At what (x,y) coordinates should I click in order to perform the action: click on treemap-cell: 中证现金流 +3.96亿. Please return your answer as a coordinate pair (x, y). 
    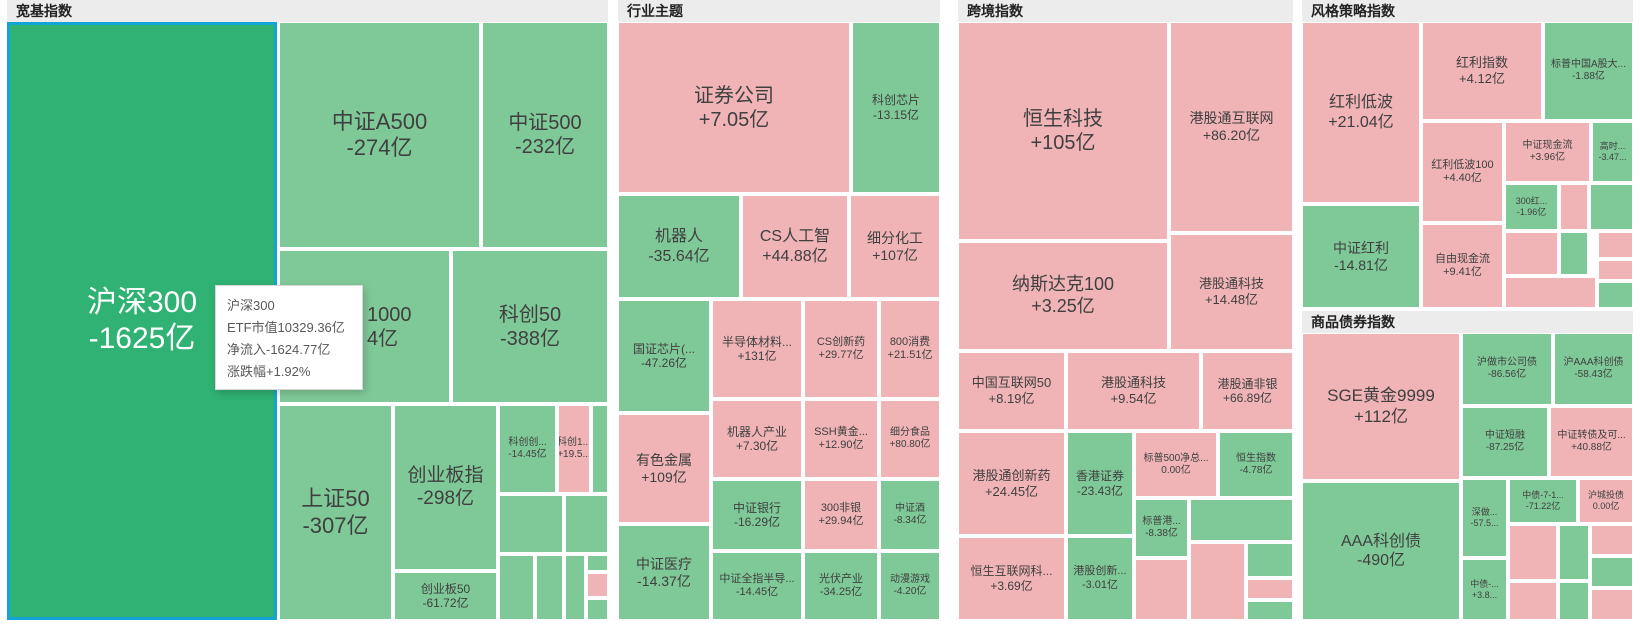
    Looking at the image, I should click on (1547, 152).